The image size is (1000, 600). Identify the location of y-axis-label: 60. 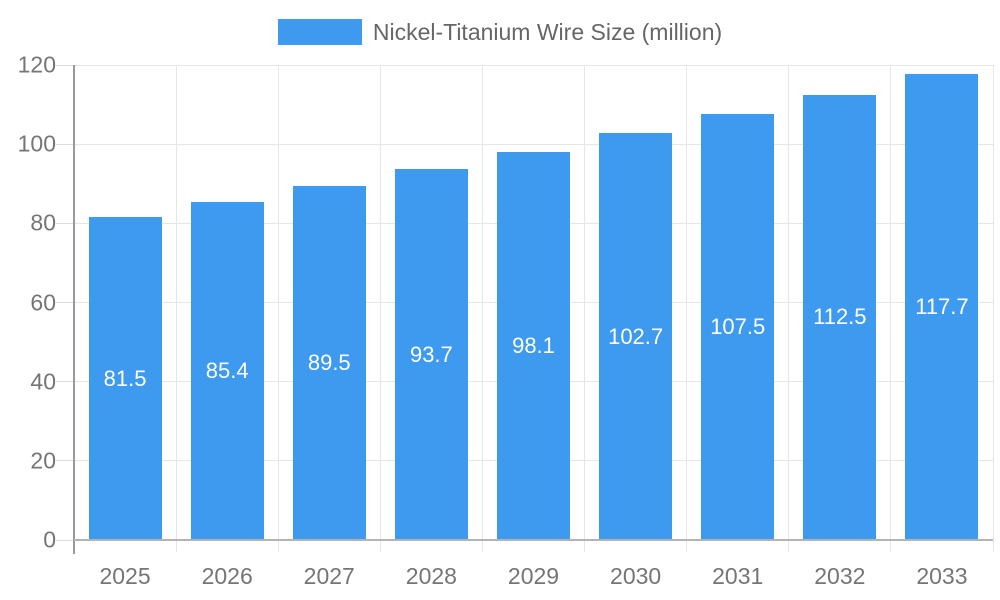
(43, 302).